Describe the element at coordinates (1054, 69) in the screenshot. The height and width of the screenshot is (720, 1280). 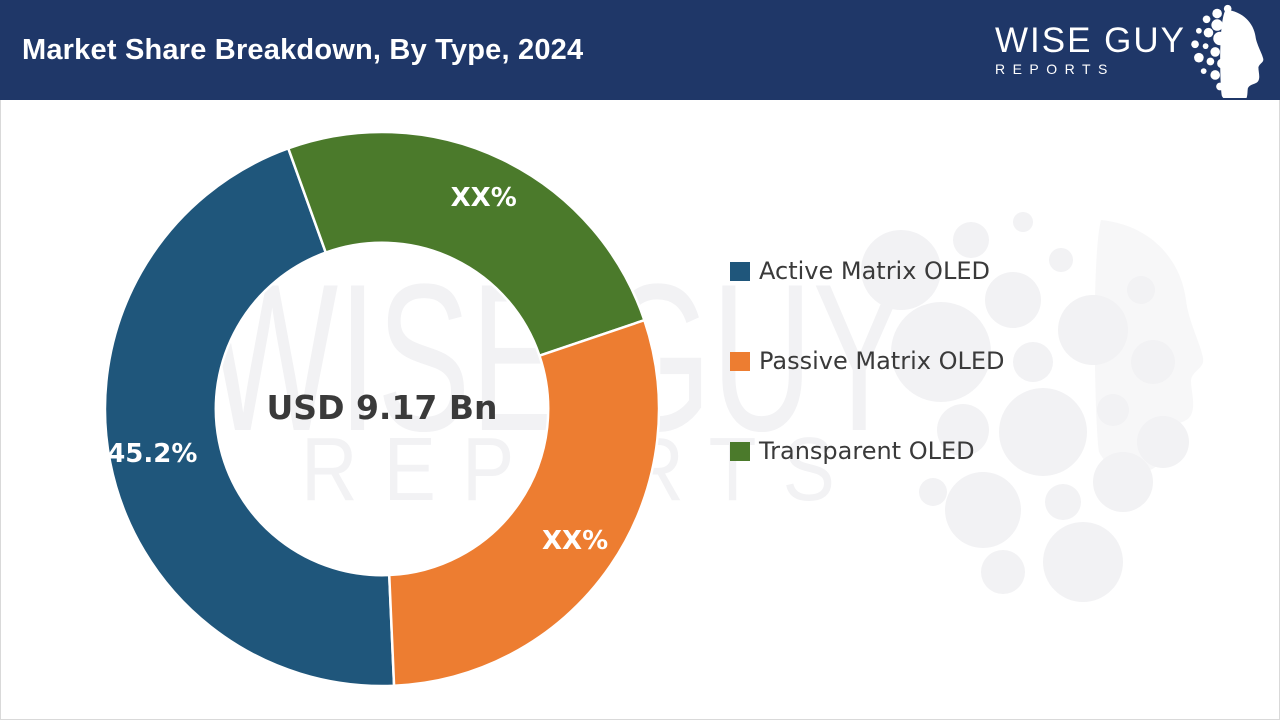
I see `brand-subtitle: REPORTS` at that location.